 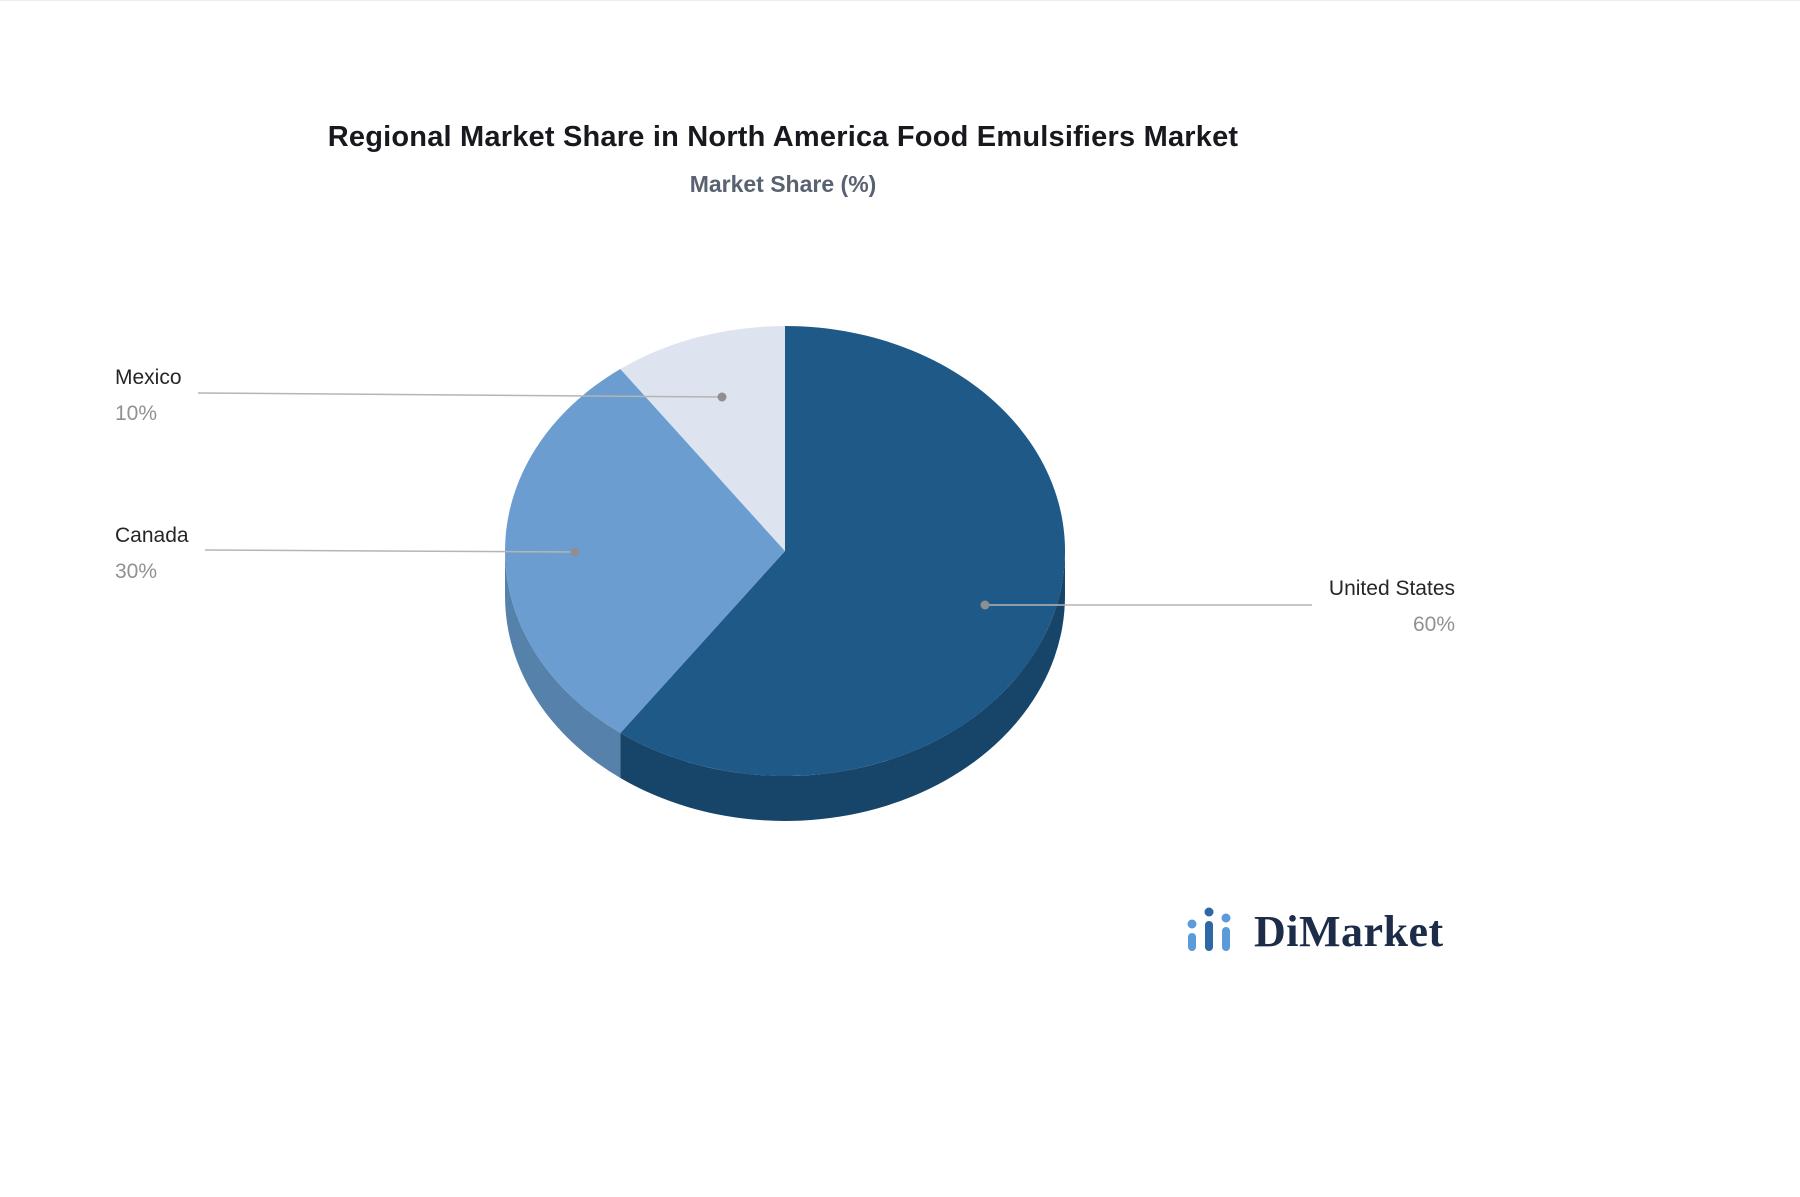 What do you see at coordinates (1391, 588) in the screenshot?
I see `slice-label-united-states-name: United States` at bounding box center [1391, 588].